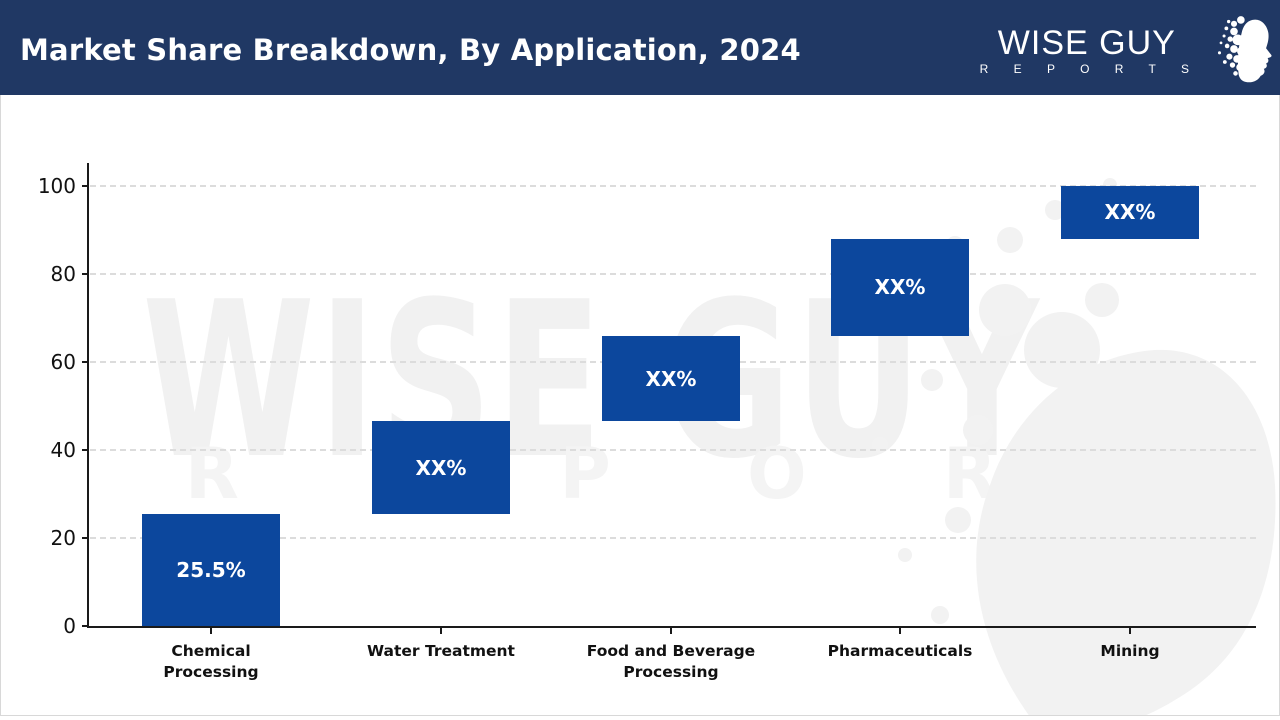  I want to click on bar-value-label-mining: XX%, so click(1130, 212).